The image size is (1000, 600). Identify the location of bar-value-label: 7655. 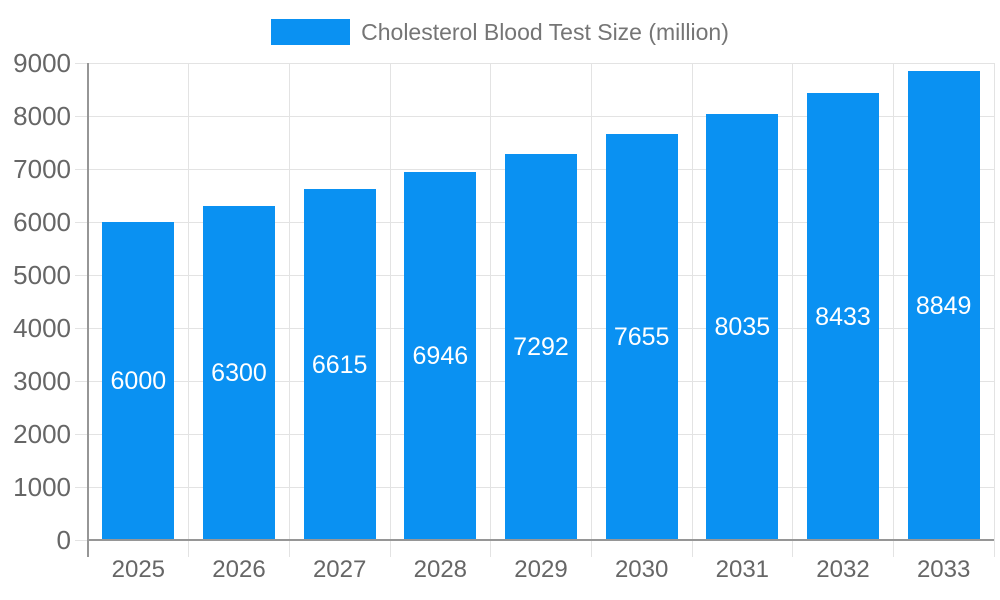
(641, 337).